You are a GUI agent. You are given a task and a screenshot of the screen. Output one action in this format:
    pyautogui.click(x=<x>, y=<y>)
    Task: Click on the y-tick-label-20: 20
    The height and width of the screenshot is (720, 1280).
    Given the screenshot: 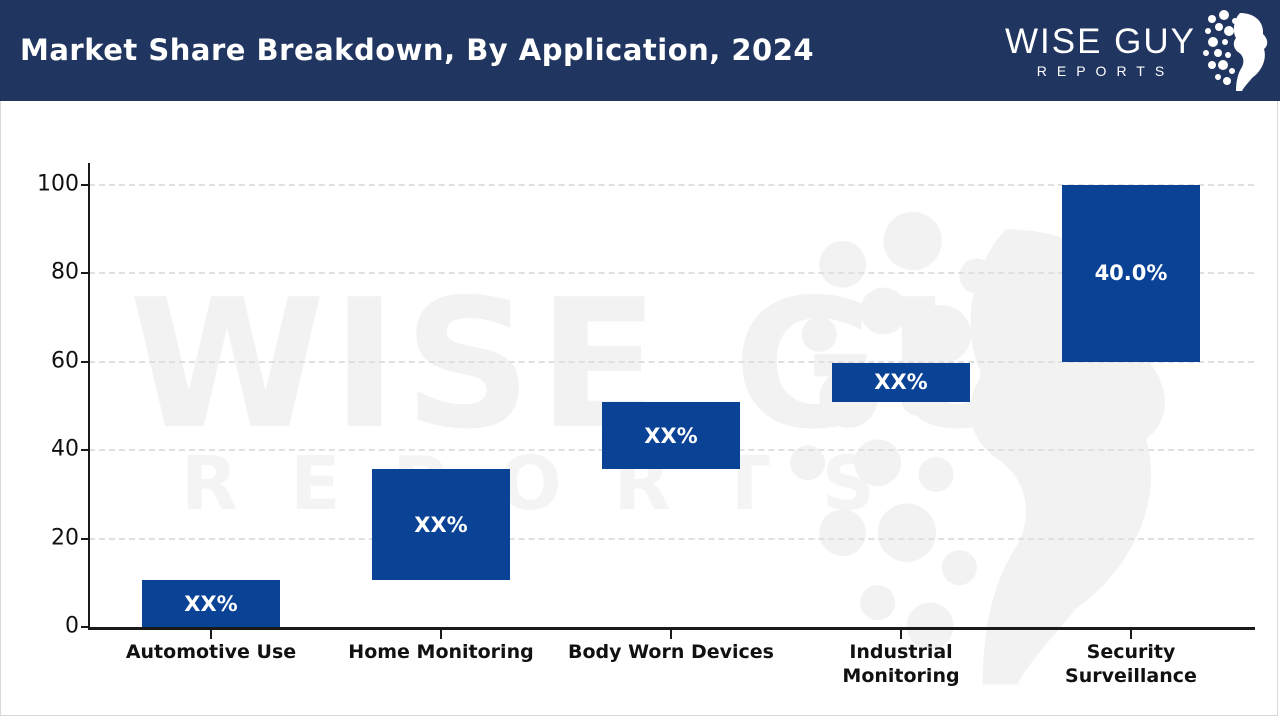 What is the action you would take?
    pyautogui.click(x=65, y=538)
    